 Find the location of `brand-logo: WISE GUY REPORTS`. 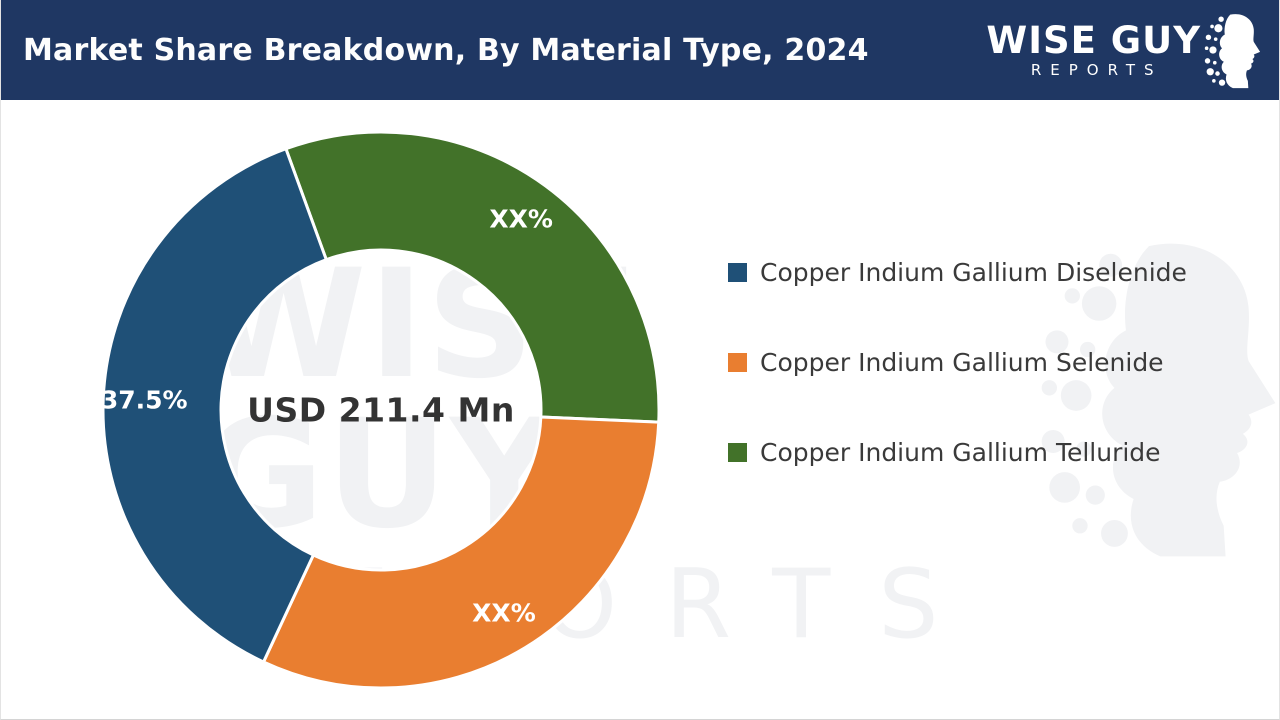

brand-logo: WISE GUY REPORTS is located at coordinates (1123, 50).